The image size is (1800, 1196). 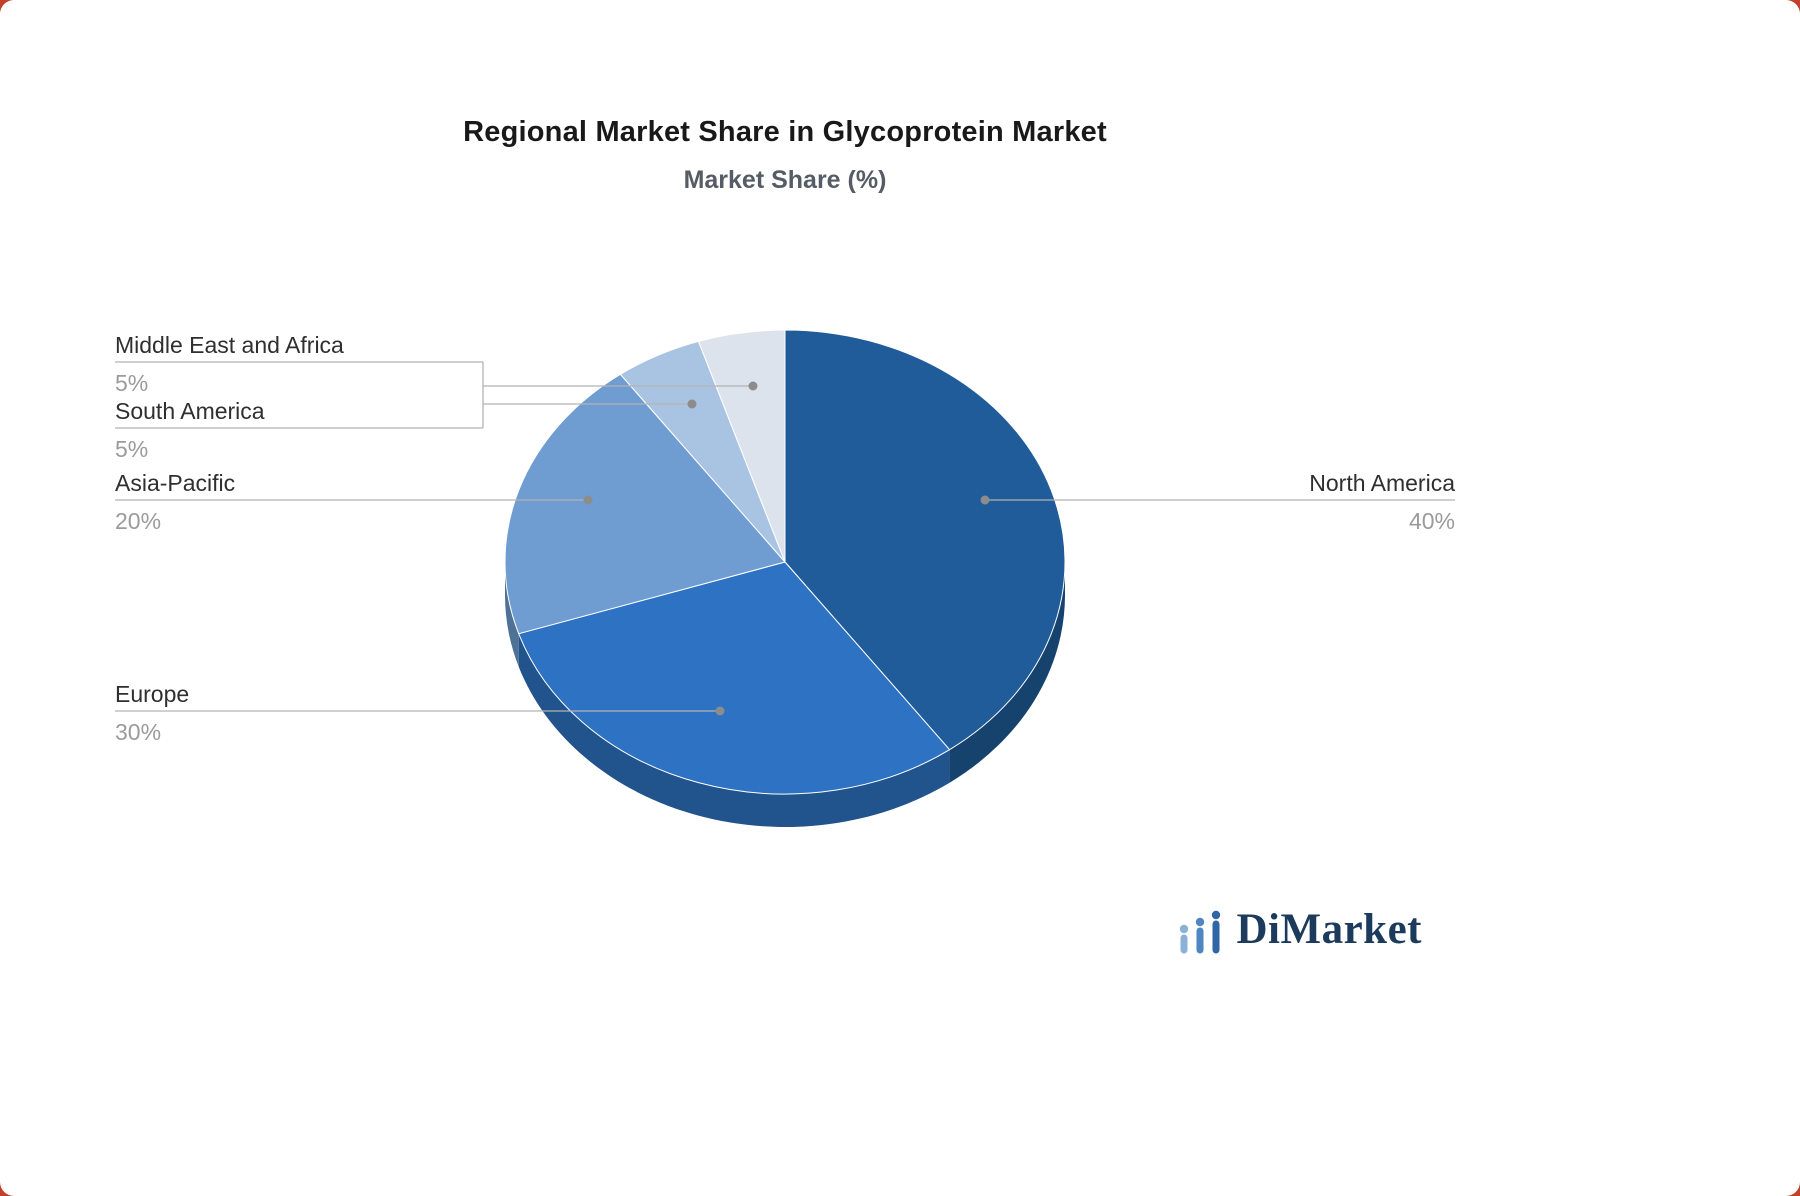 What do you see at coordinates (138, 732) in the screenshot?
I see `slice-label-value: 30%` at bounding box center [138, 732].